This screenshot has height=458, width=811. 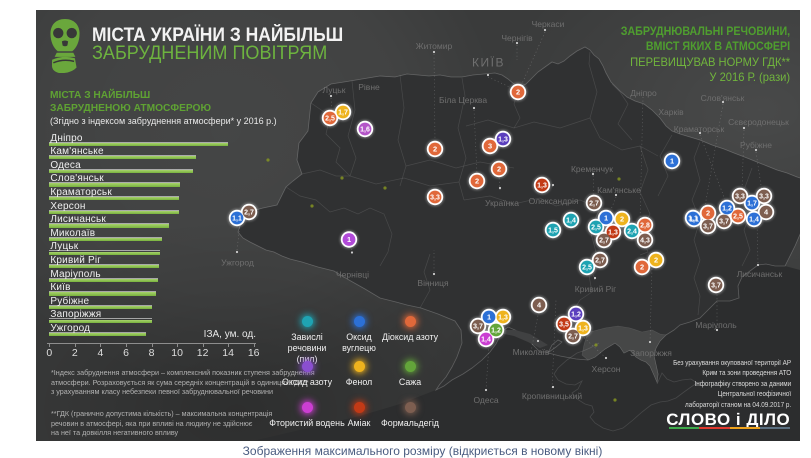 What do you see at coordinates (365, 130) in the screenshot?
I see `svg-text: 1,6` at bounding box center [365, 130].